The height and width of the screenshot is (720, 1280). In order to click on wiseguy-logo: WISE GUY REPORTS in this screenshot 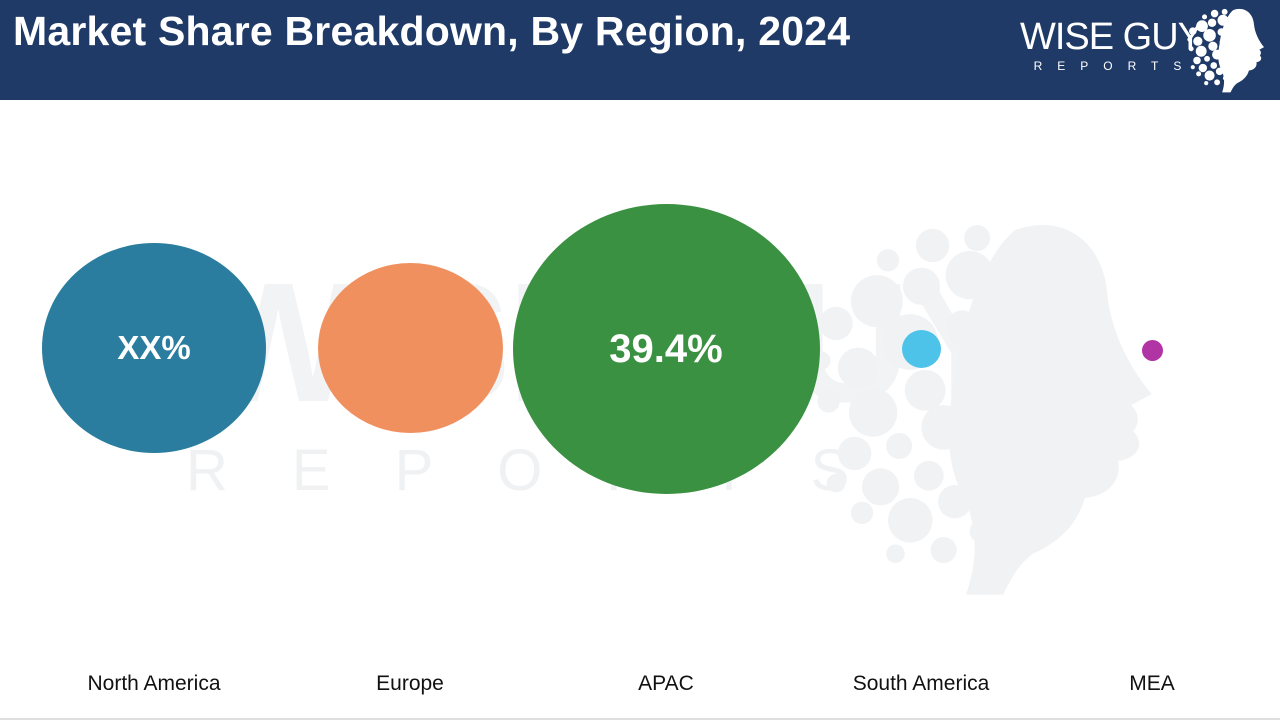, I will do `click(1145, 48)`.